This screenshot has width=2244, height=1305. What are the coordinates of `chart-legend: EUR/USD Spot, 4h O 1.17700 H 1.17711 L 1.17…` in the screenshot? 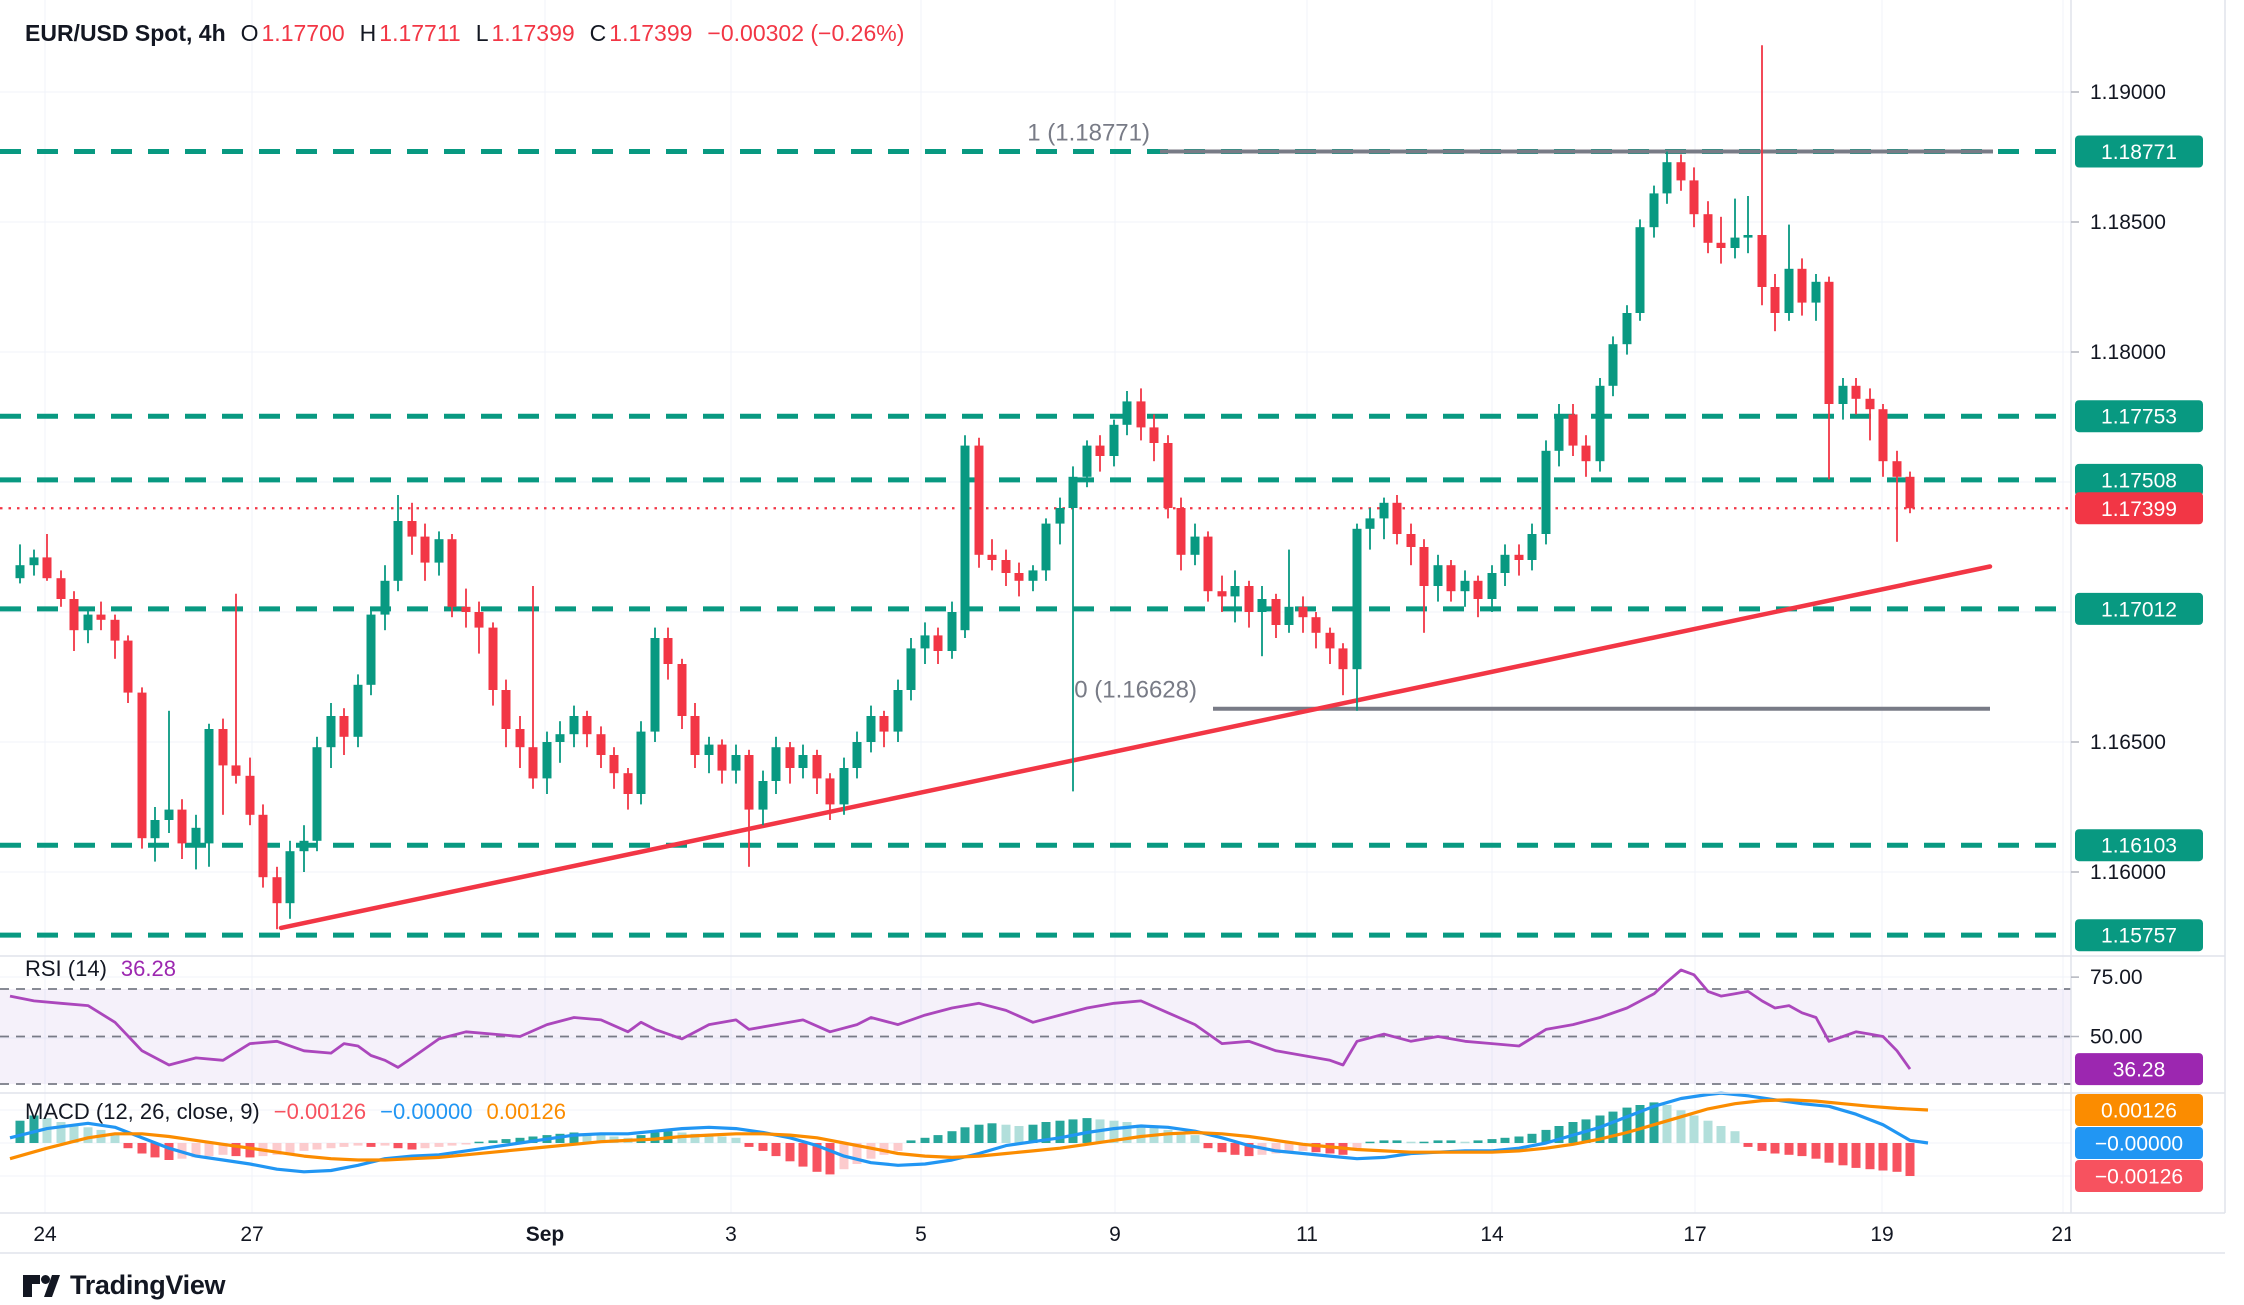 It's located at (464, 33).